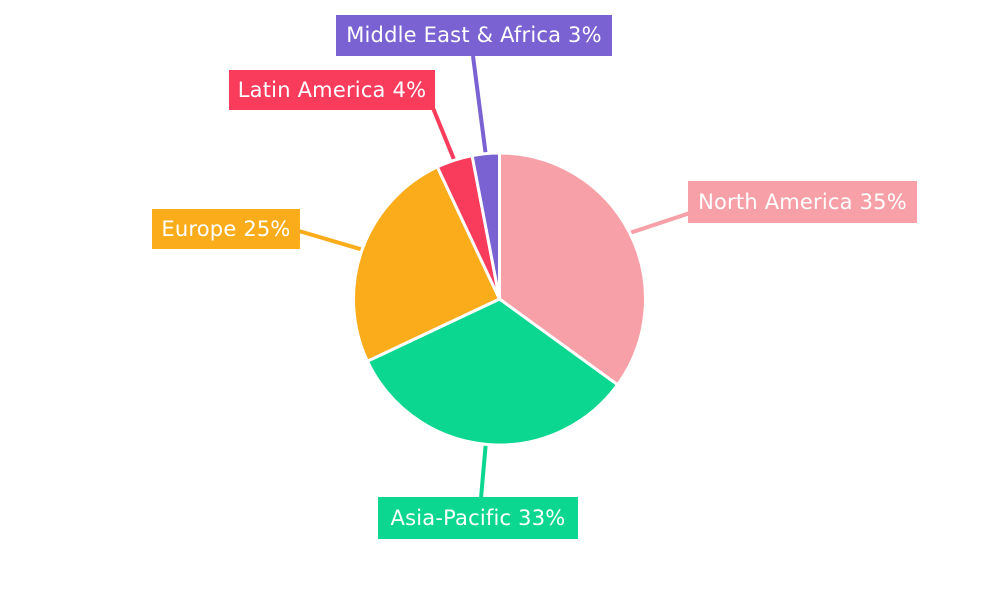 Image resolution: width=1000 pixels, height=600 pixels. Describe the element at coordinates (659, 223) in the screenshot. I see `leader-line-north-america` at that location.